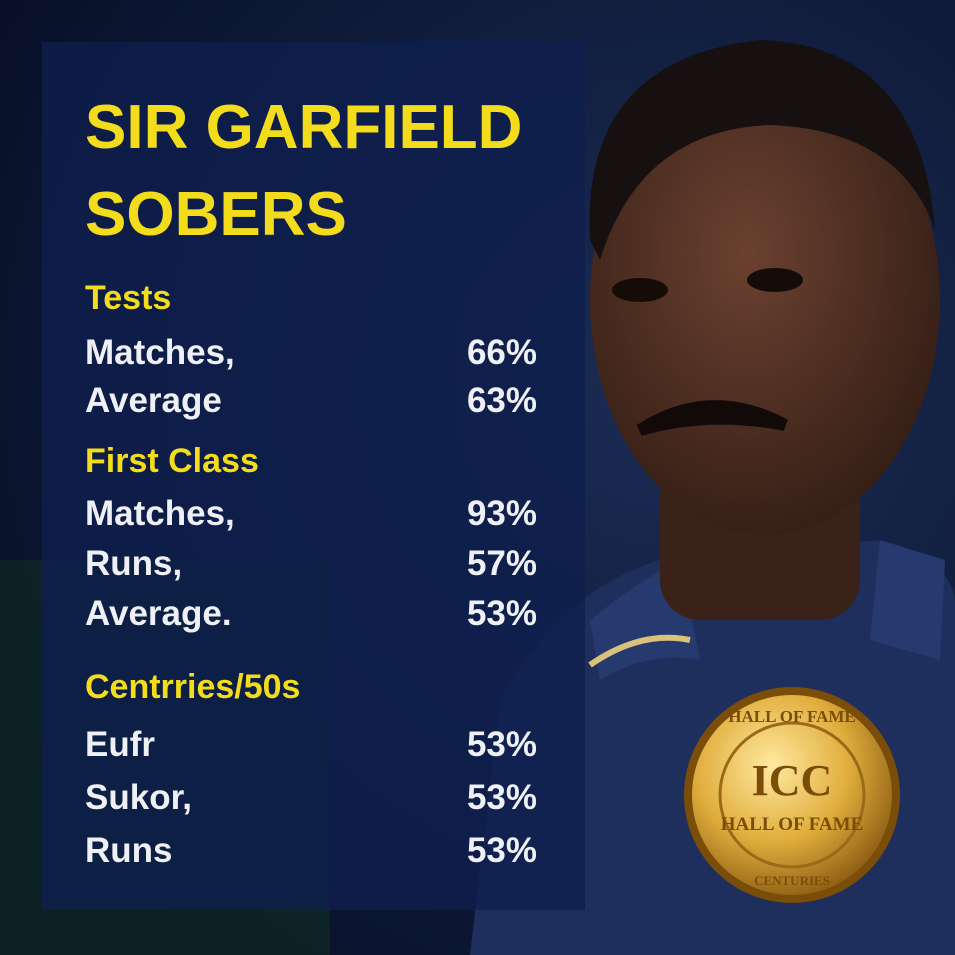  I want to click on stat-value: 57%, so click(502, 563).